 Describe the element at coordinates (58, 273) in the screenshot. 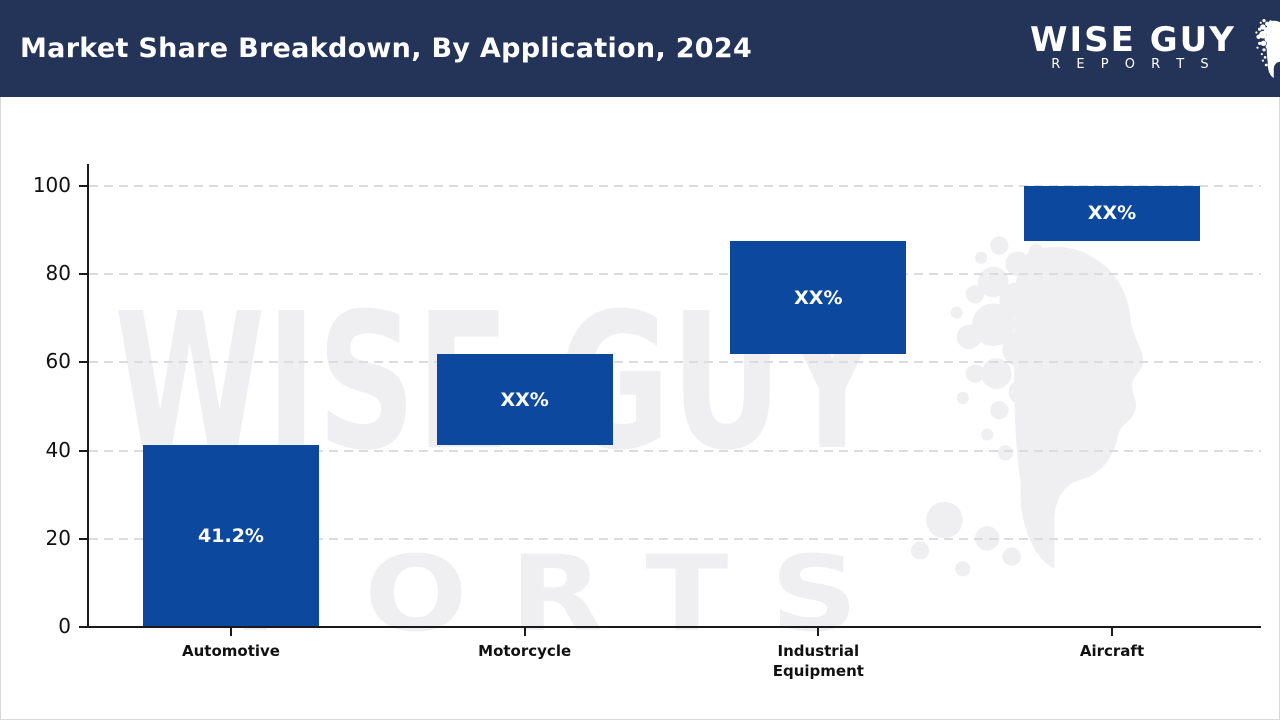

I see `y-tick-label: 80` at that location.